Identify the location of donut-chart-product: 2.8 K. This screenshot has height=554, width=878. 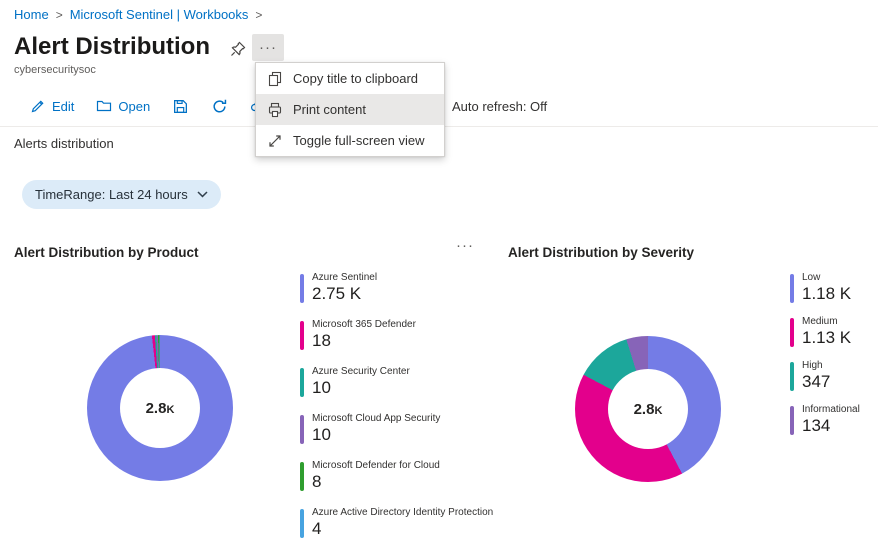
(160, 408).